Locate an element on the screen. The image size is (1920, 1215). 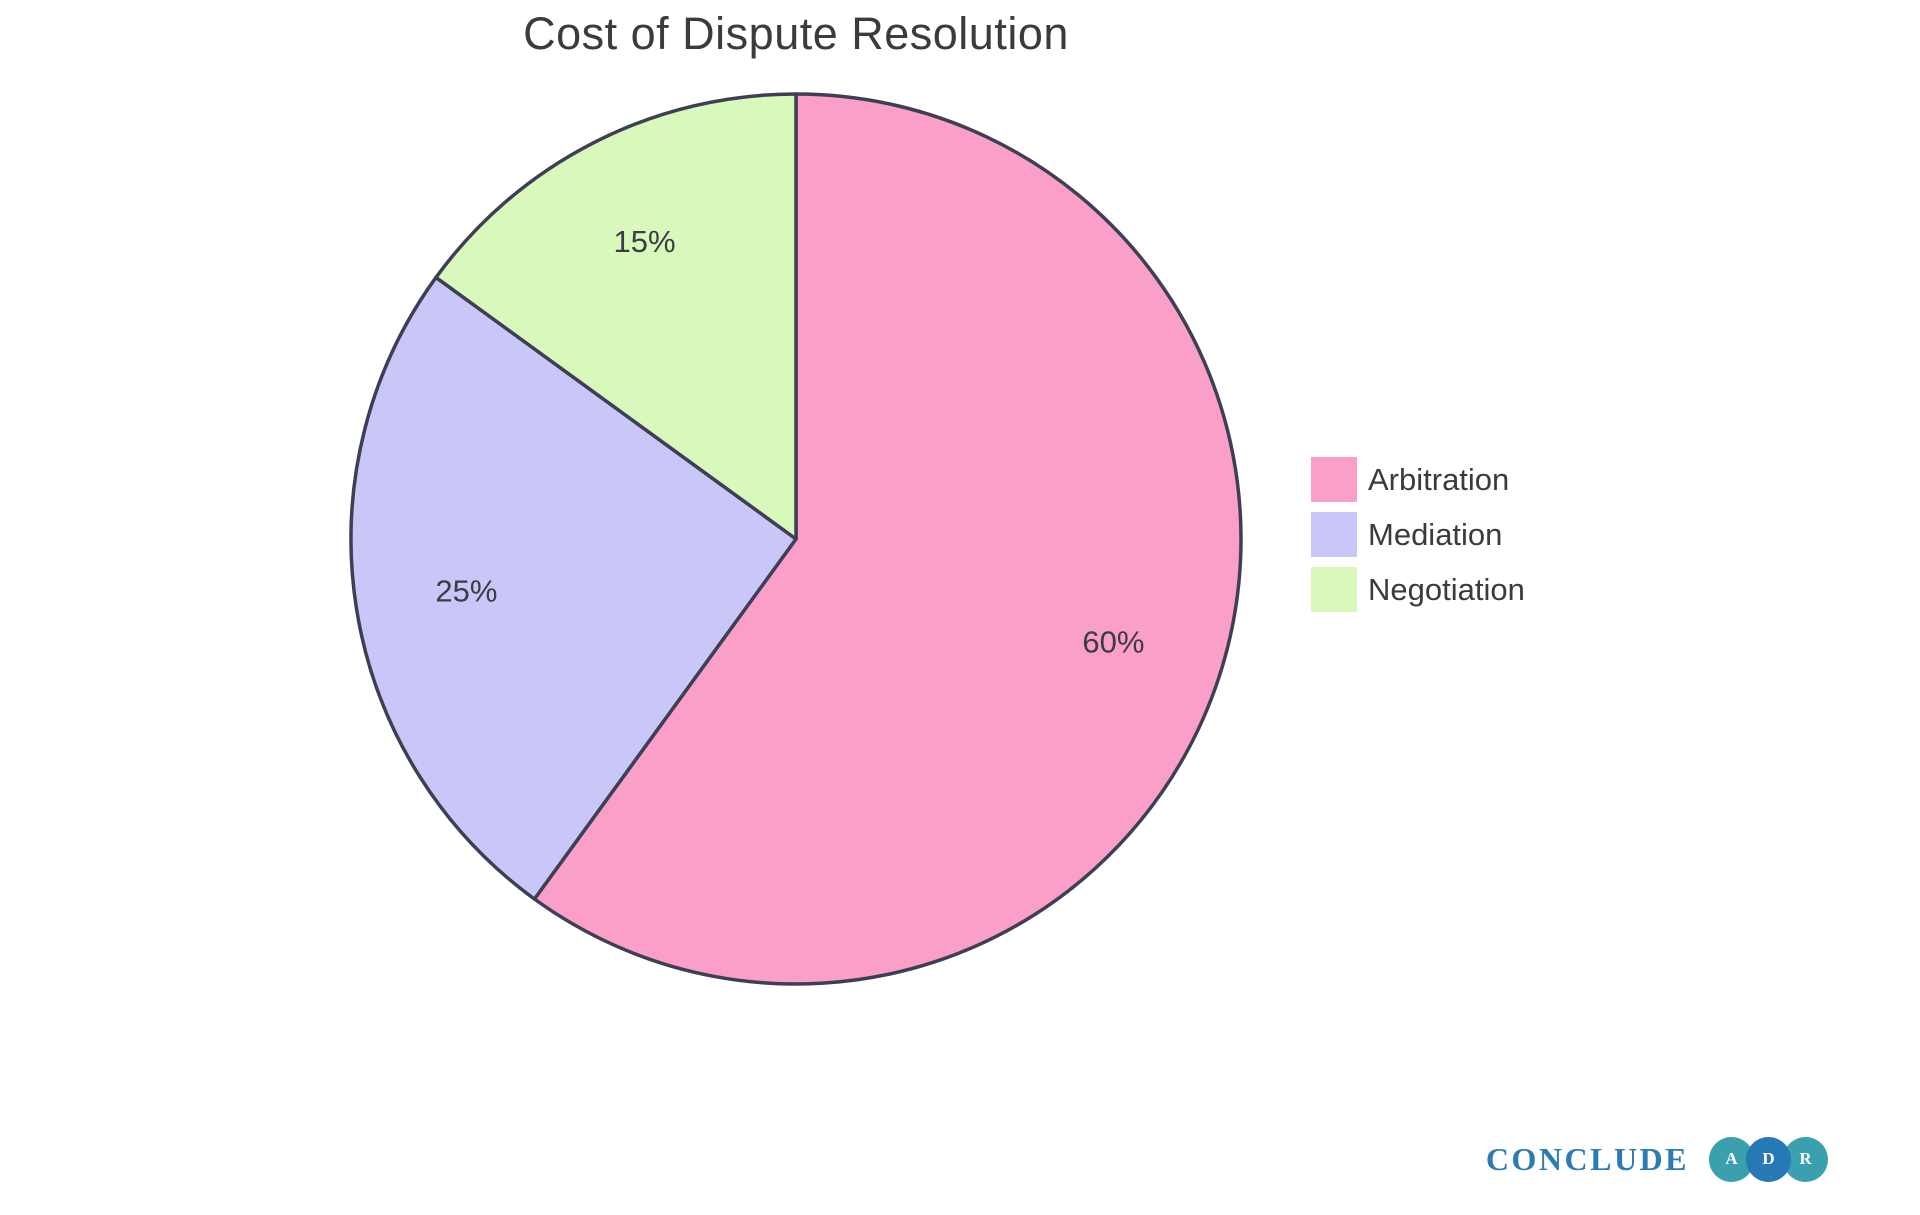
legend-item-negotiation: Negotiation is located at coordinates (1418, 589).